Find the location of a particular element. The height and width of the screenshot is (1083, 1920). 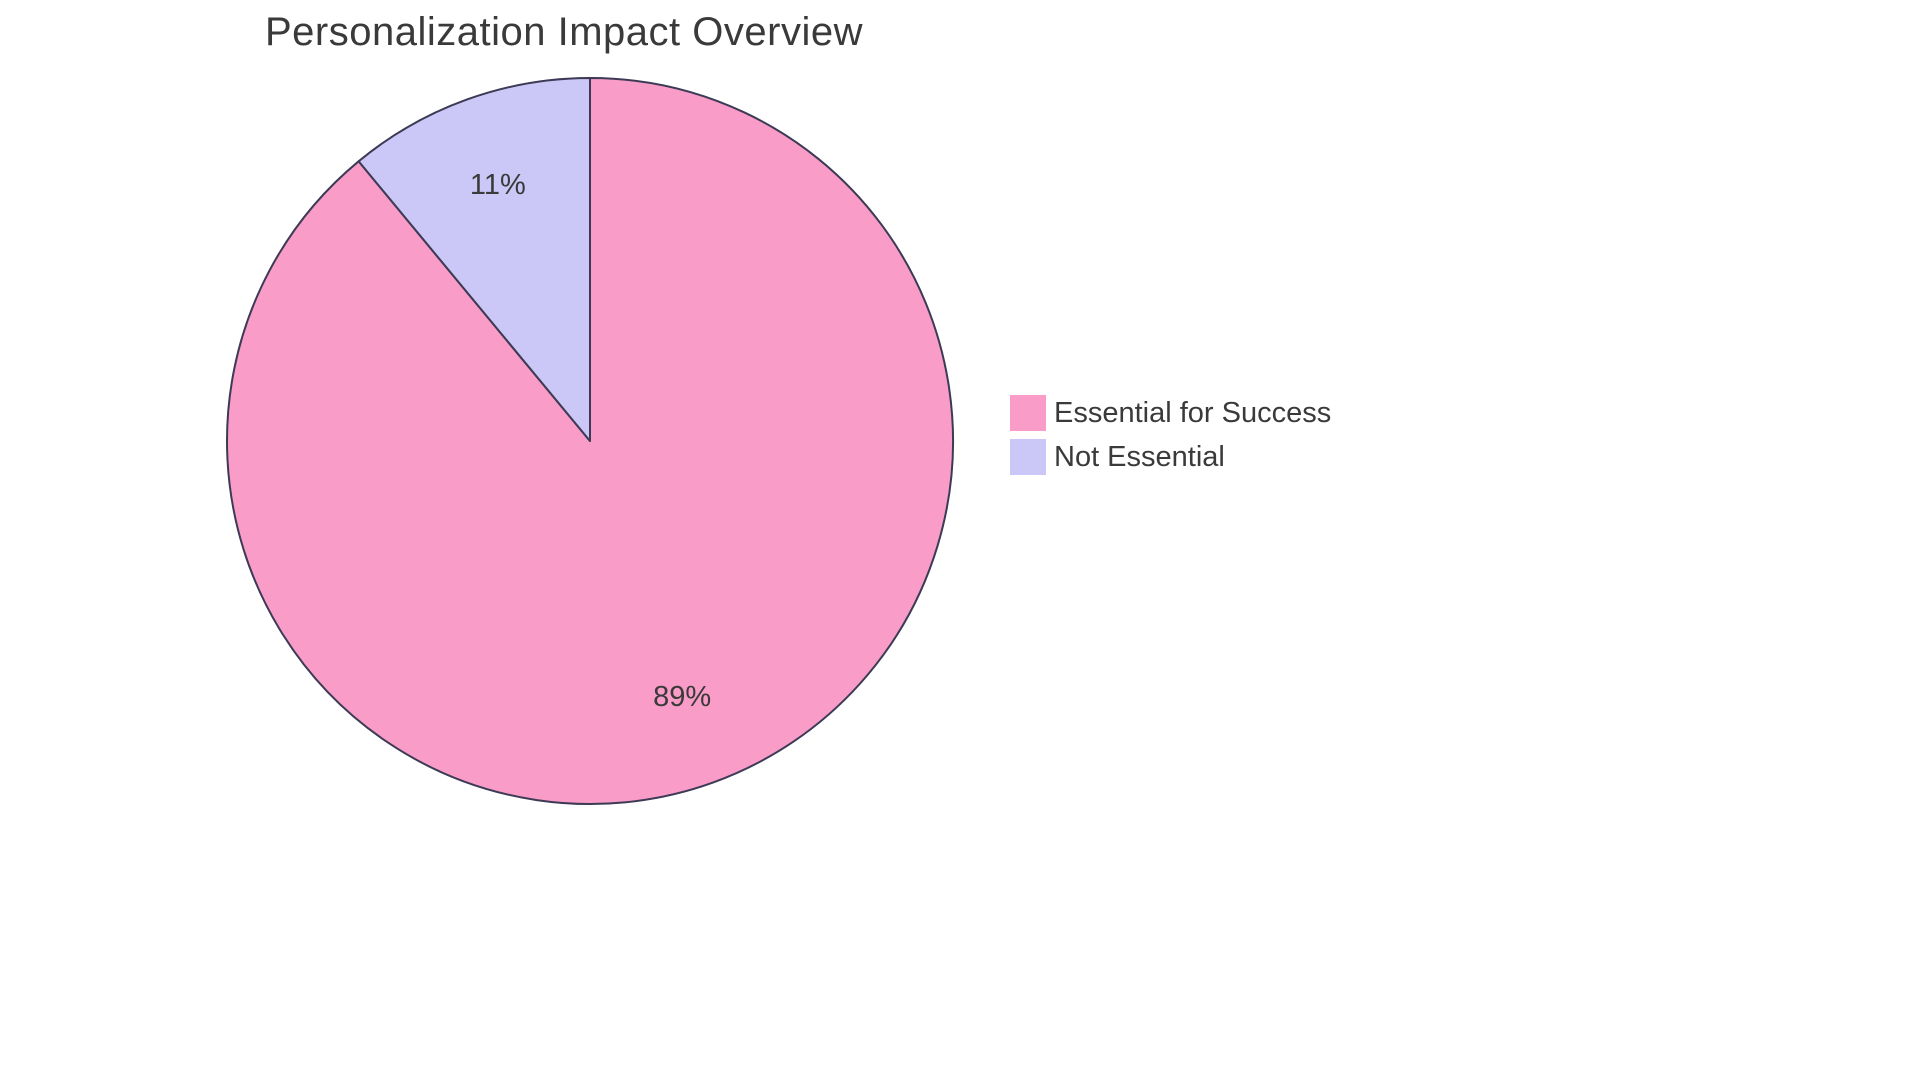

legend-swatch-not-essential is located at coordinates (1028, 457).